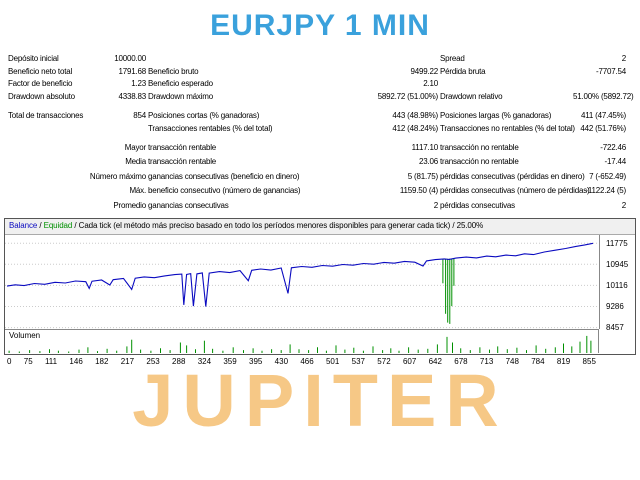 The width and height of the screenshot is (640, 480). What do you see at coordinates (23, 225) in the screenshot?
I see `legend-balance-label: Balance` at bounding box center [23, 225].